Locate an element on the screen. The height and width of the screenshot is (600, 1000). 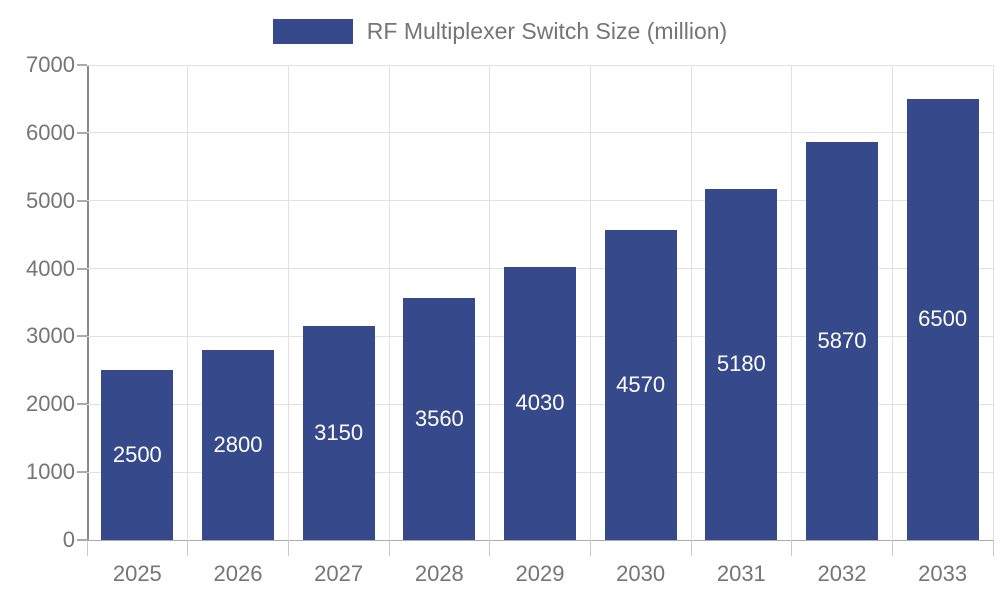
x-tick-label: 2031 is located at coordinates (741, 573).